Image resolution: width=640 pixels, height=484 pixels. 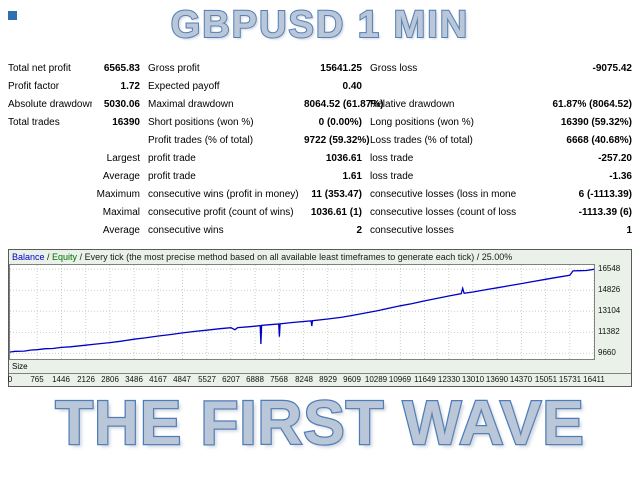 I want to click on table-value: -1113.39 (6), so click(x=605, y=212).